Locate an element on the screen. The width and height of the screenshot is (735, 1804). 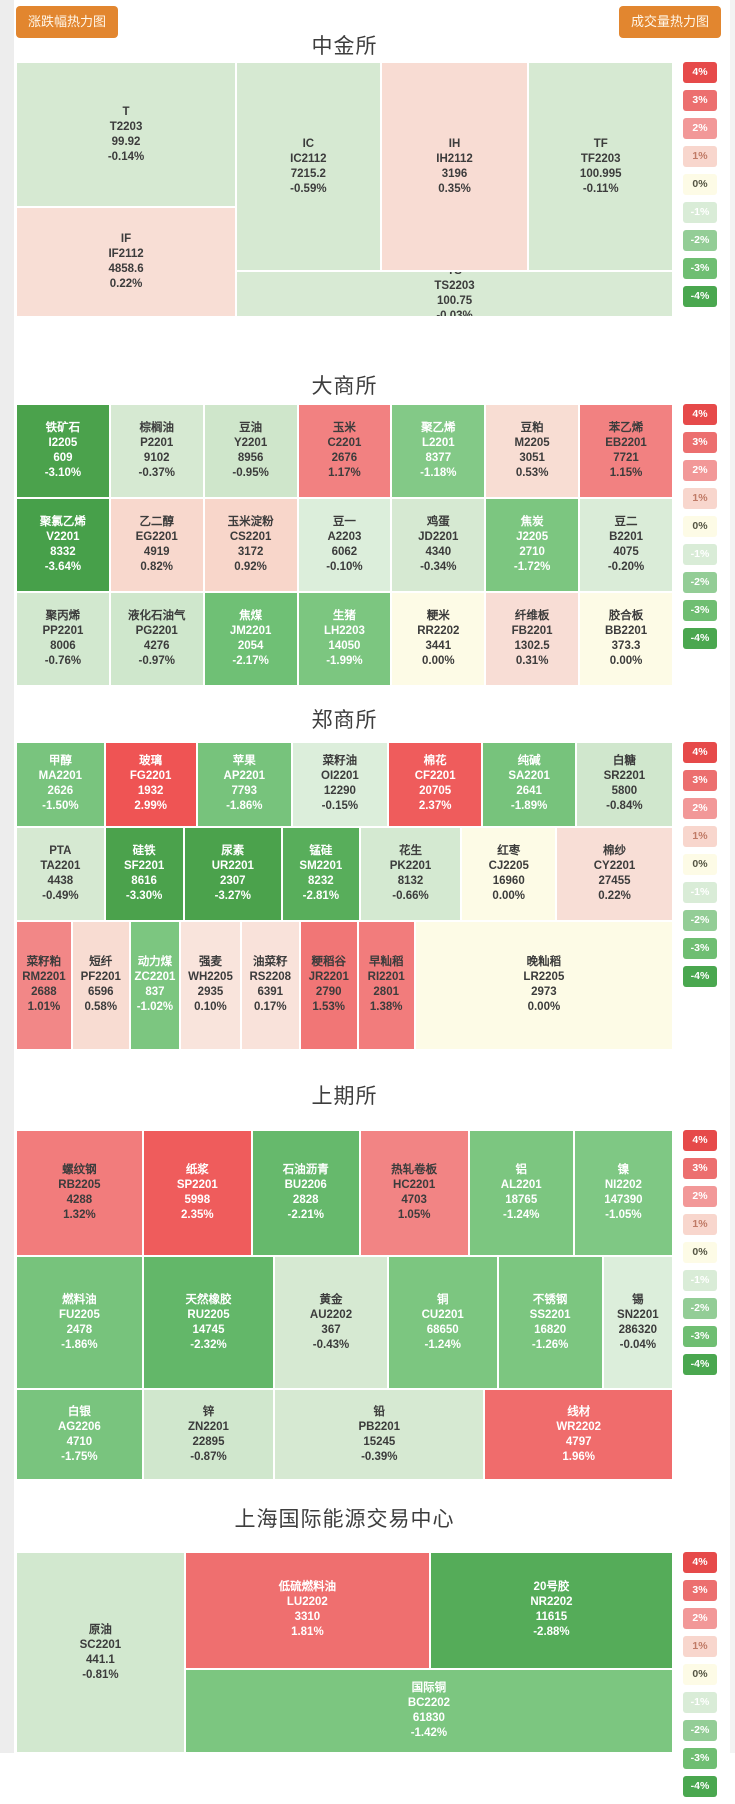
tile-PG2201: 液化石油气 PG2201 4276 -0.97% is located at coordinates (156, 638).